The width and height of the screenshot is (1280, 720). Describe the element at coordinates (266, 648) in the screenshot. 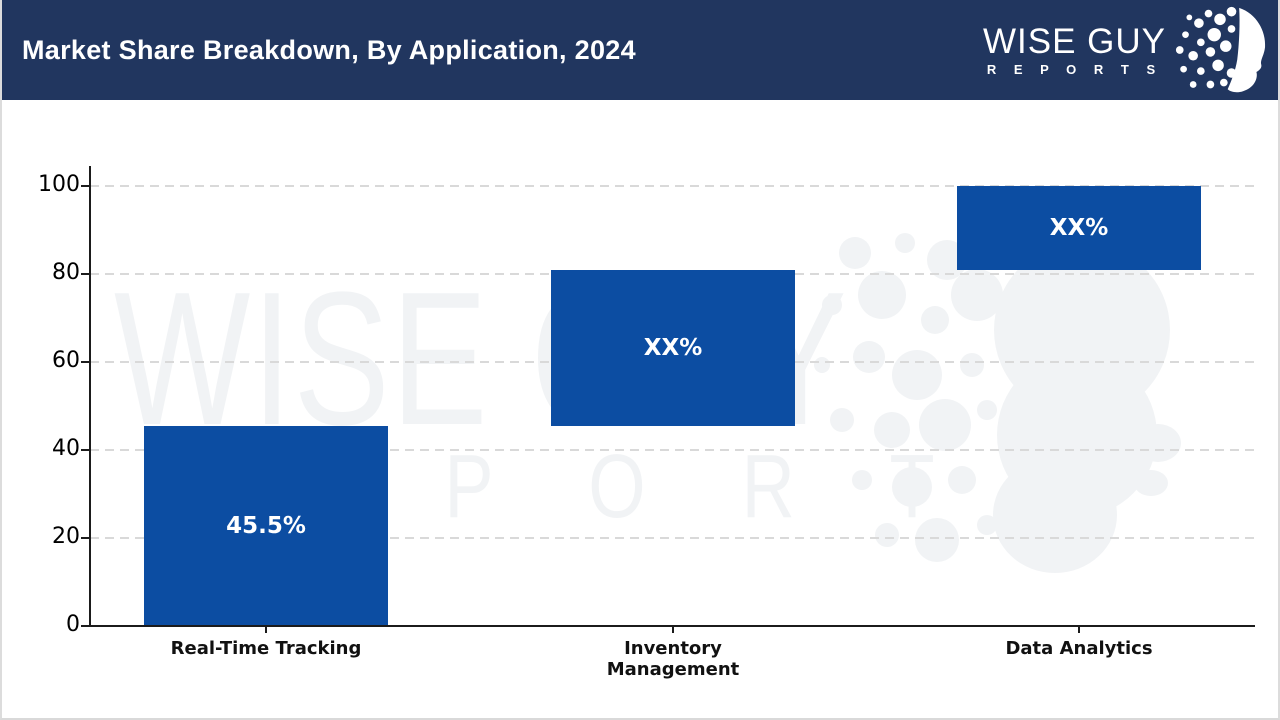

I see `category-label: Real-Time Tracking` at that location.